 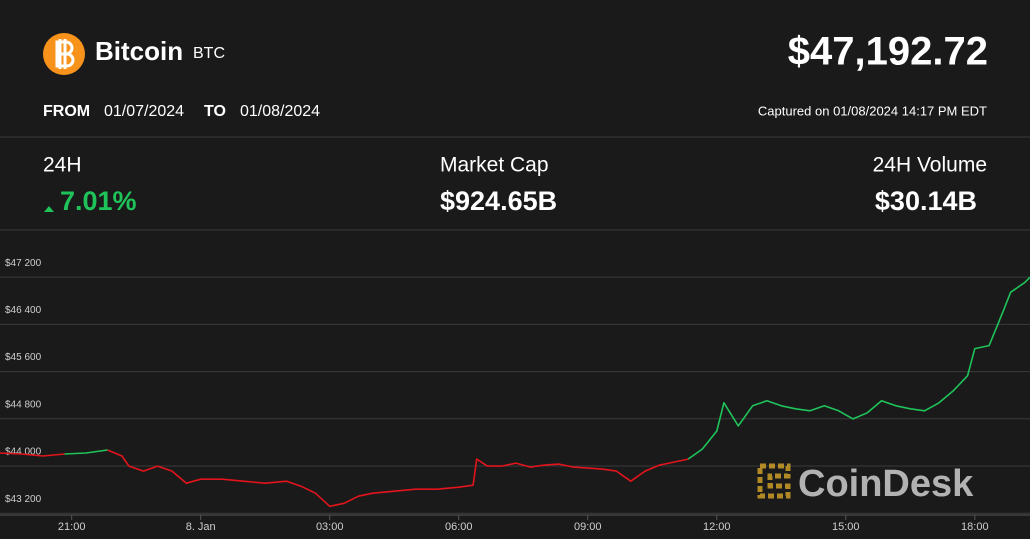 What do you see at coordinates (23, 499) in the screenshot?
I see `y-tick-label: $43 200` at bounding box center [23, 499].